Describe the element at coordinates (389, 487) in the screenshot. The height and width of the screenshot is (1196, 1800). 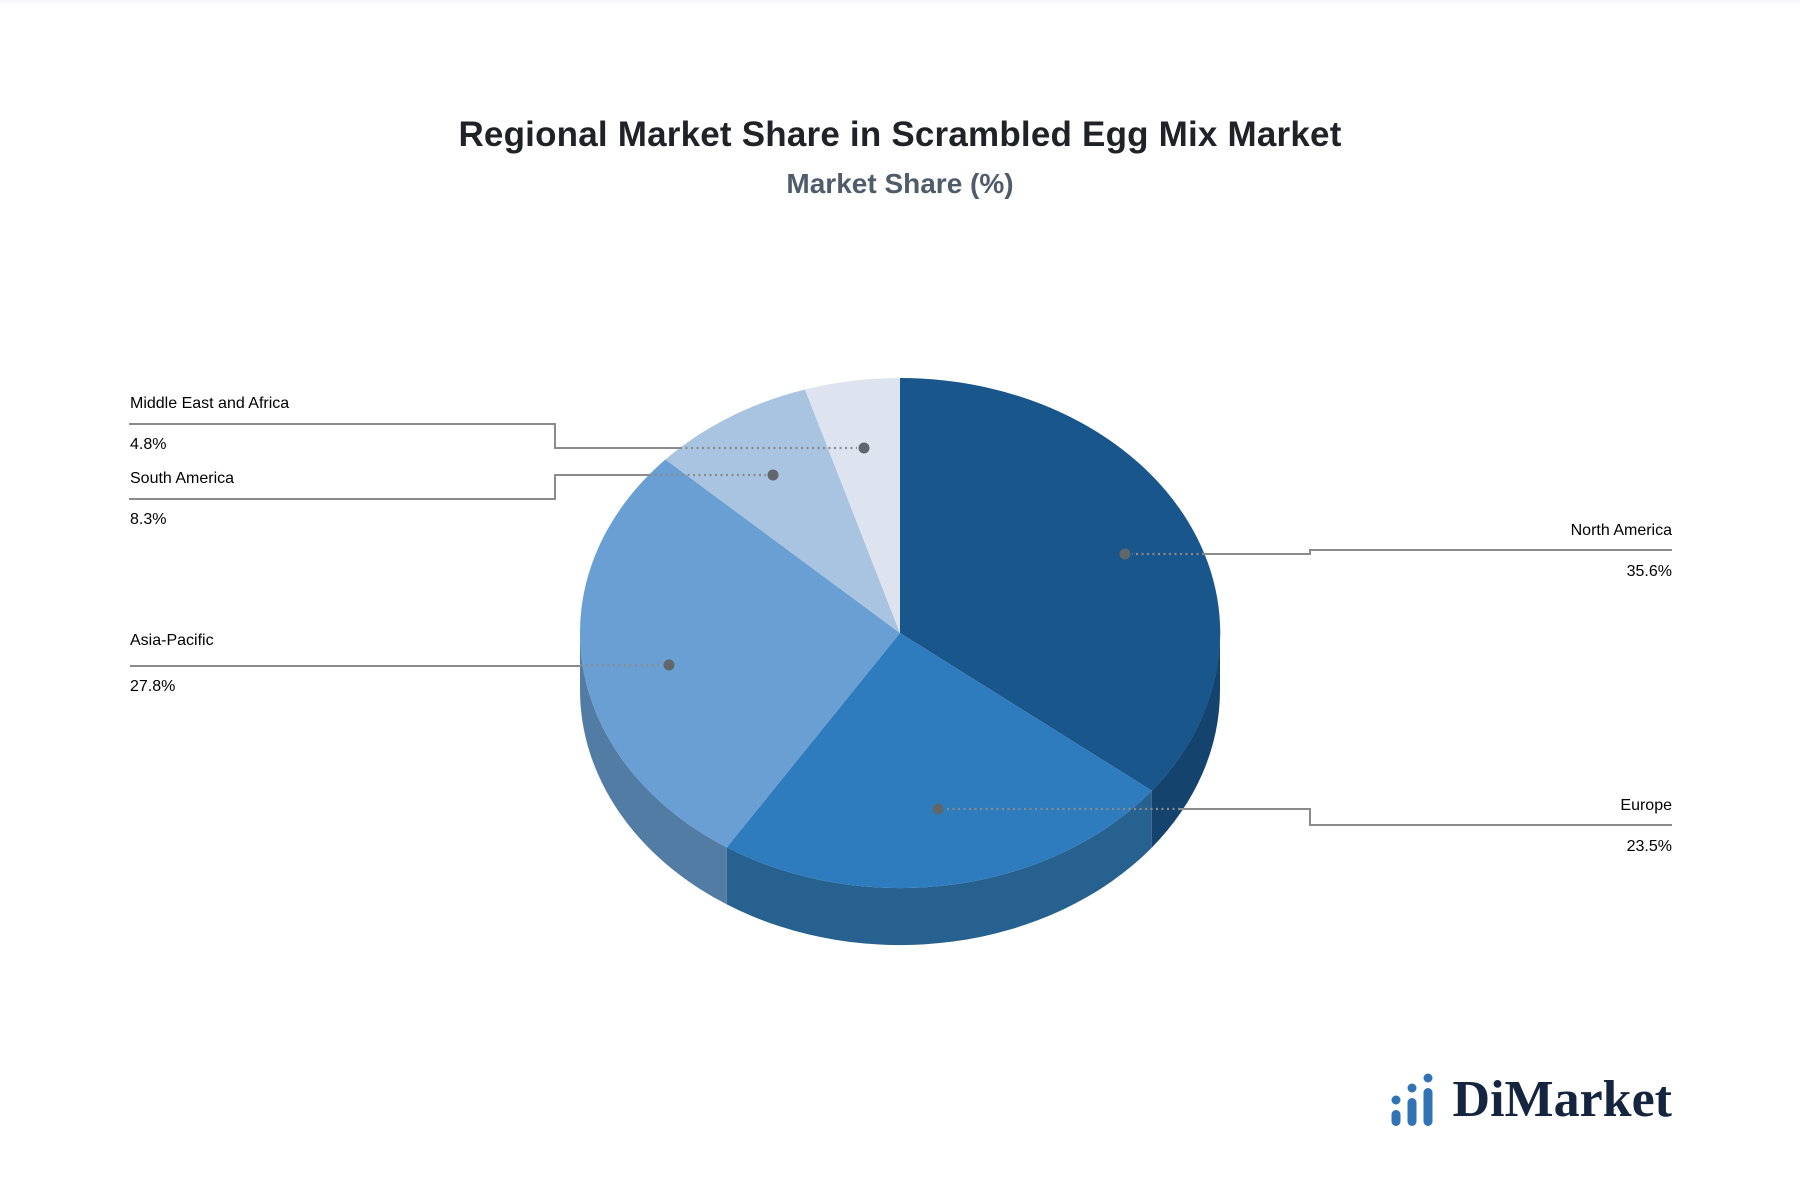
I see `leader-line-south-america` at that location.